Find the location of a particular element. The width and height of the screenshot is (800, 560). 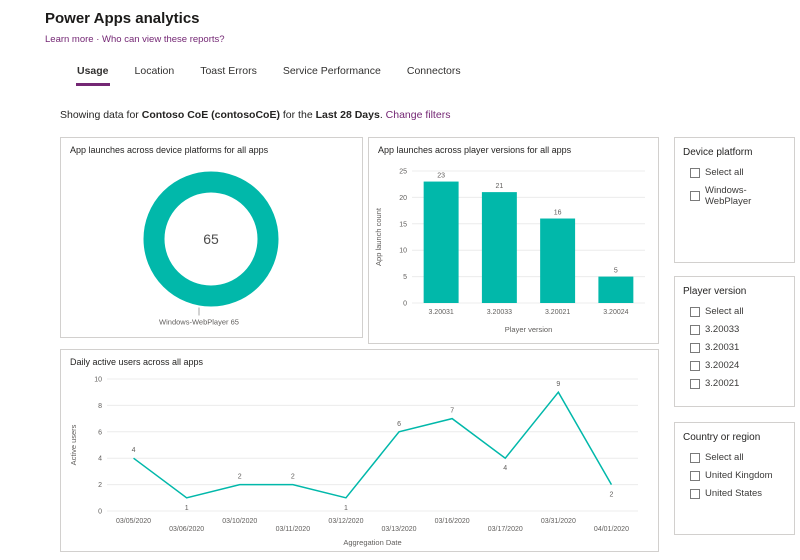

x-tick-label: 03/11/2020 is located at coordinates (293, 529).